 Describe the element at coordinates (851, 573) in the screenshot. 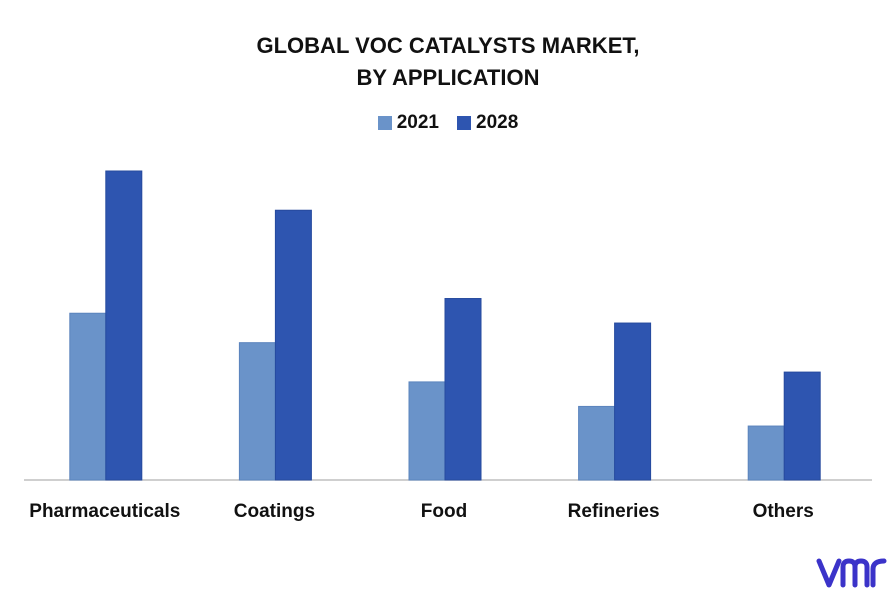

I see `vmr-logo-icon` at that location.